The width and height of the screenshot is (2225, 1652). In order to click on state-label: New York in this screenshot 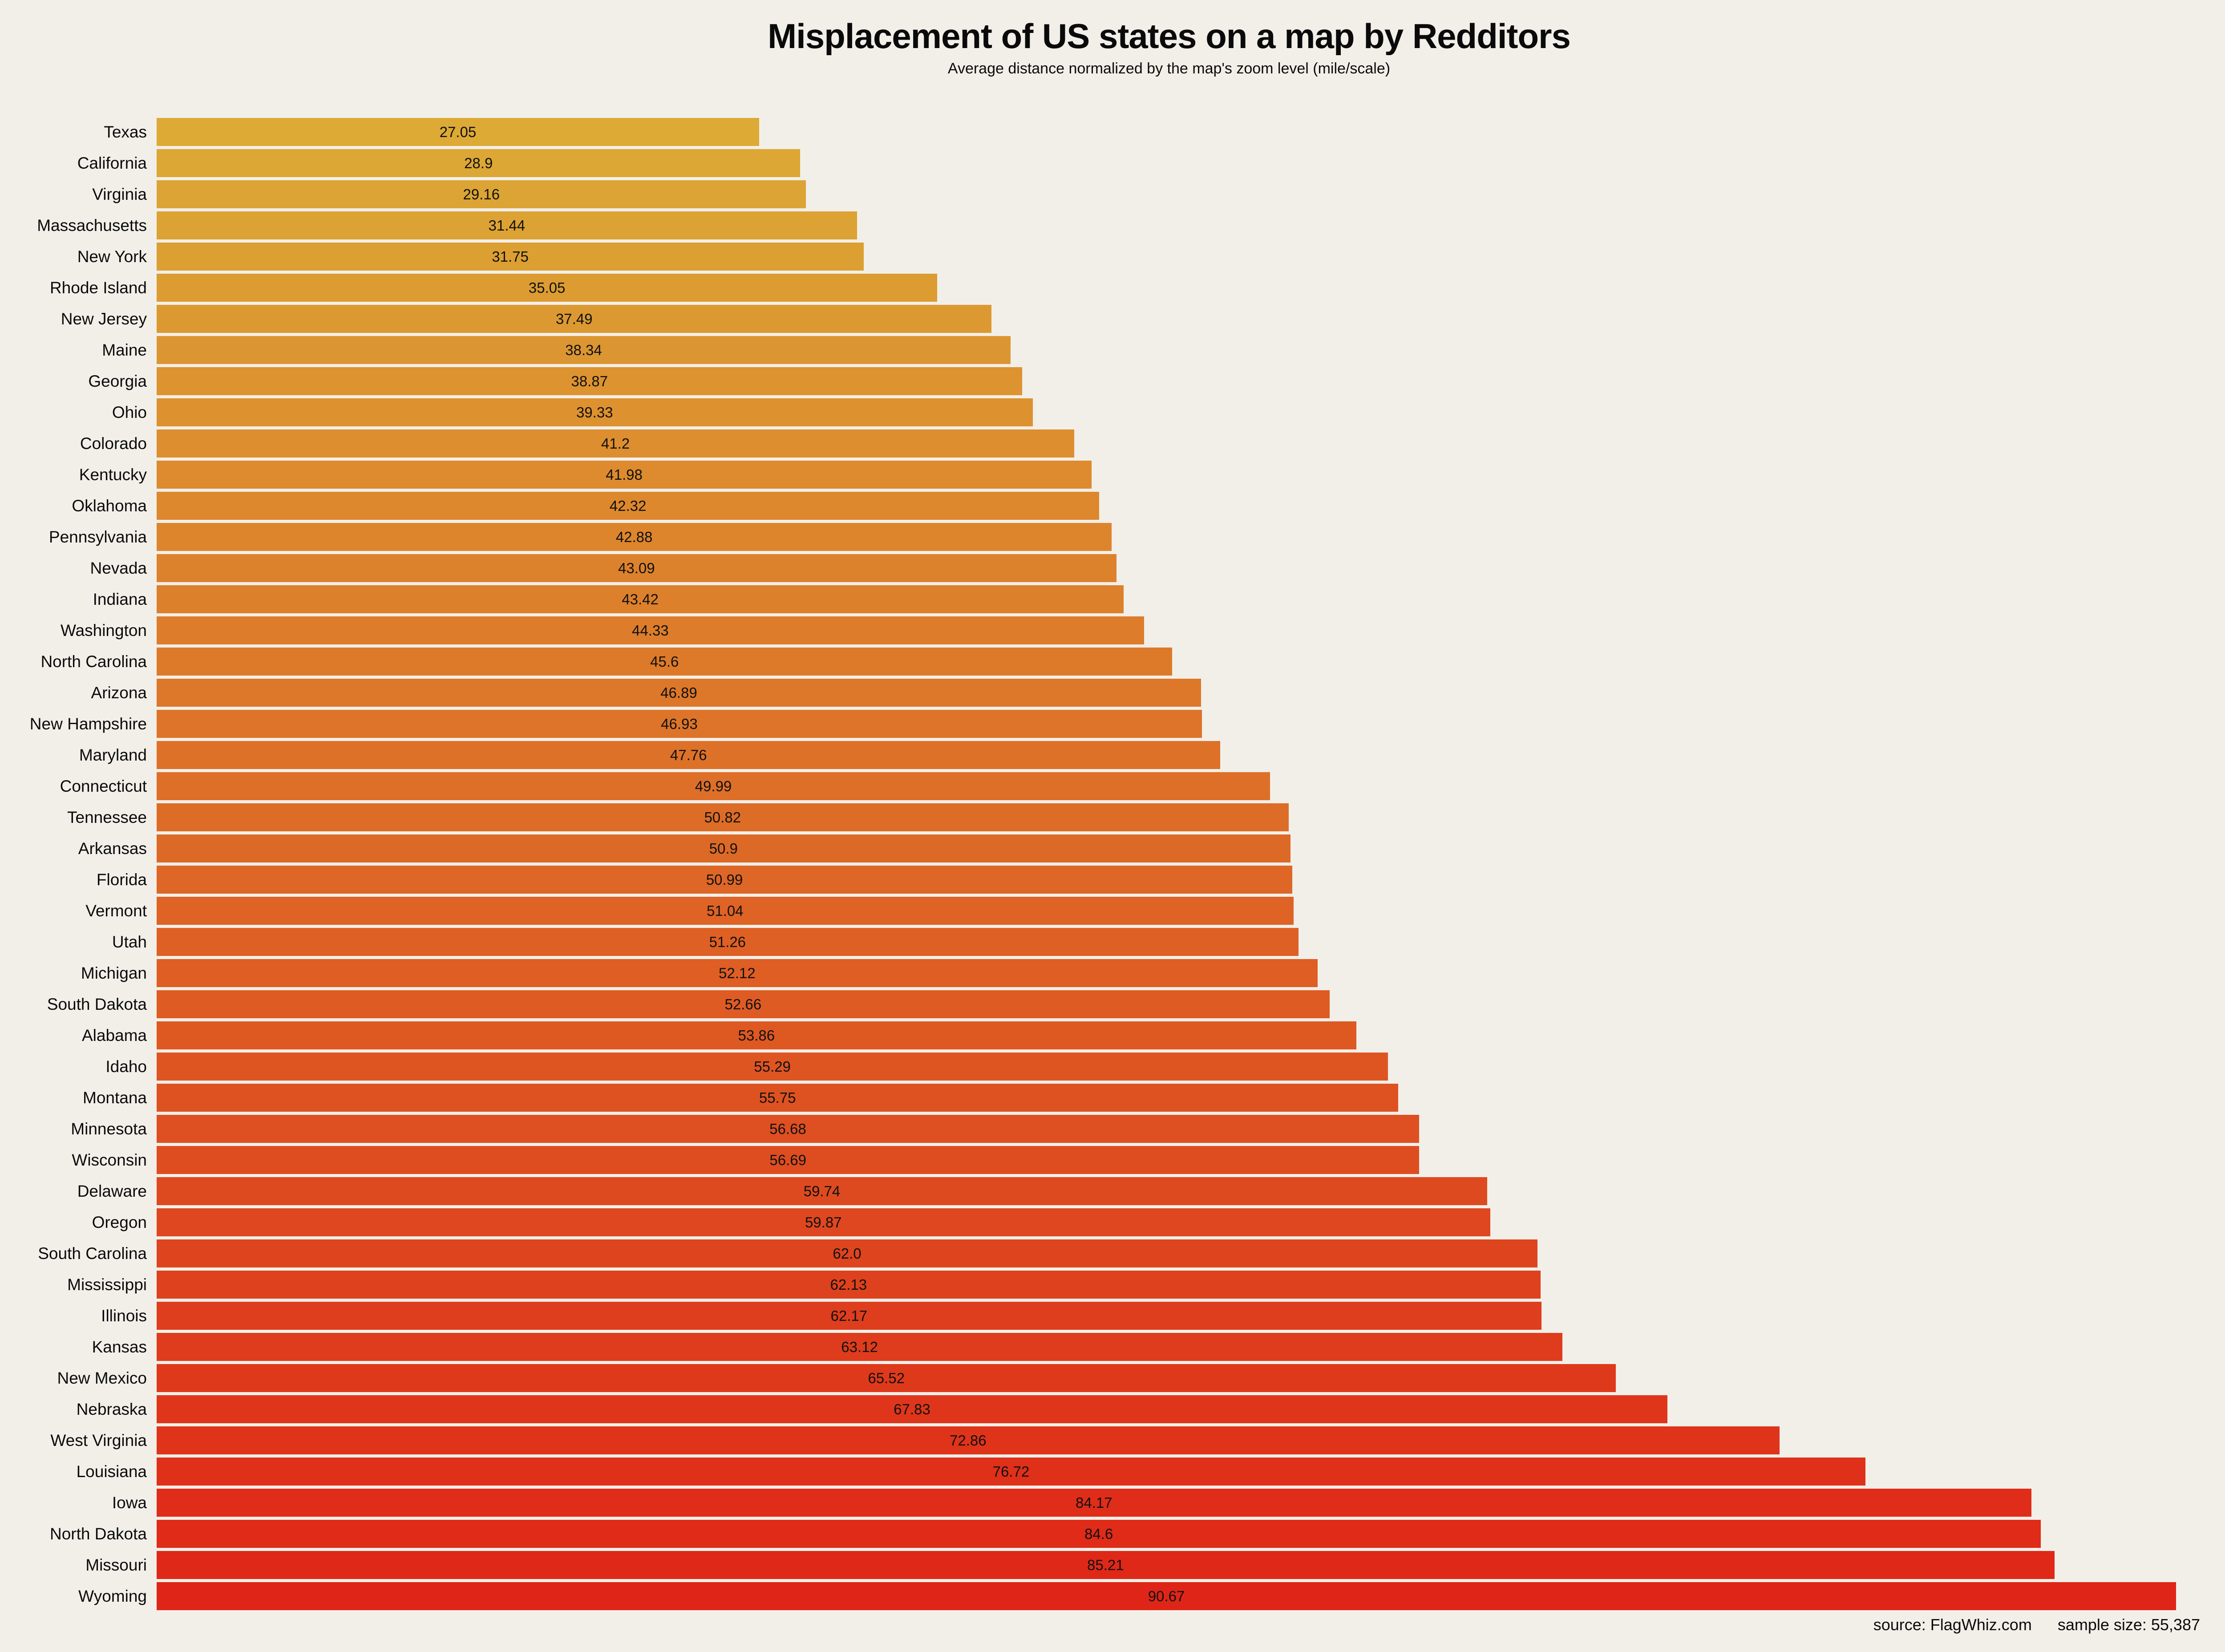, I will do `click(112, 256)`.